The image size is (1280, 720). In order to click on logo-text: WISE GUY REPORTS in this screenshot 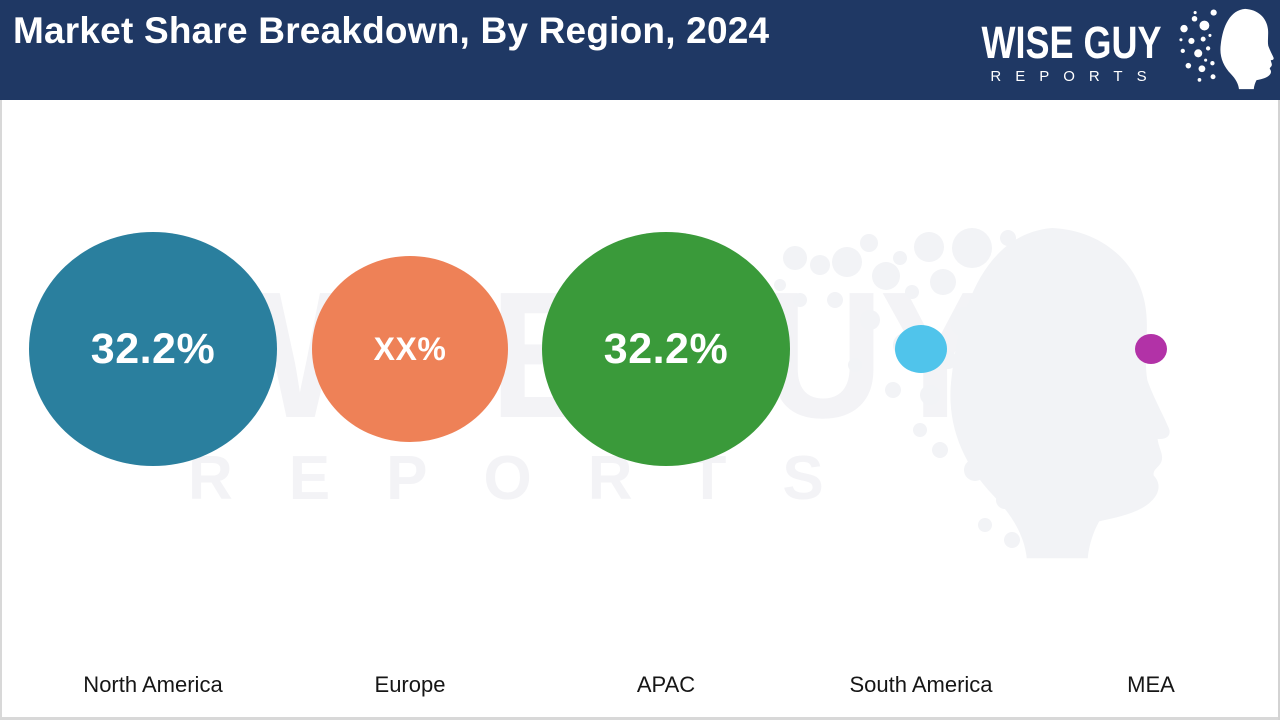, I will do `click(1071, 52)`.